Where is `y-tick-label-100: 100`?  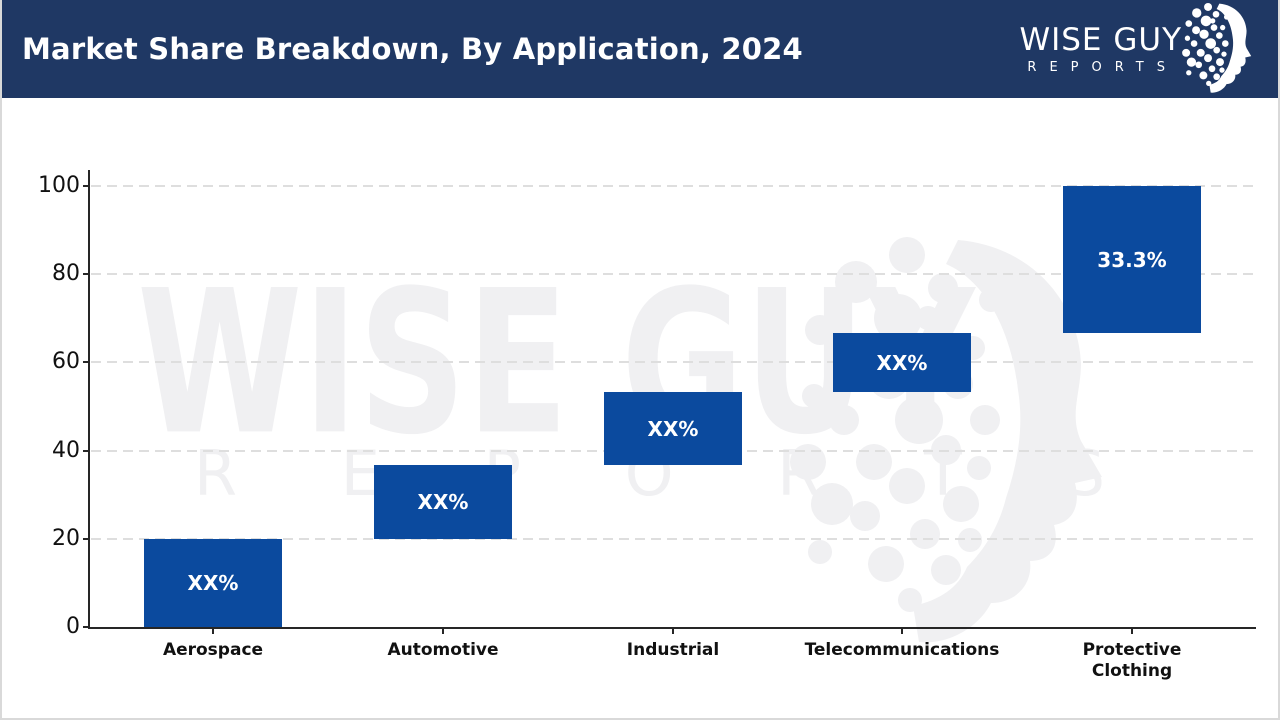
y-tick-label-100: 100 is located at coordinates (59, 185).